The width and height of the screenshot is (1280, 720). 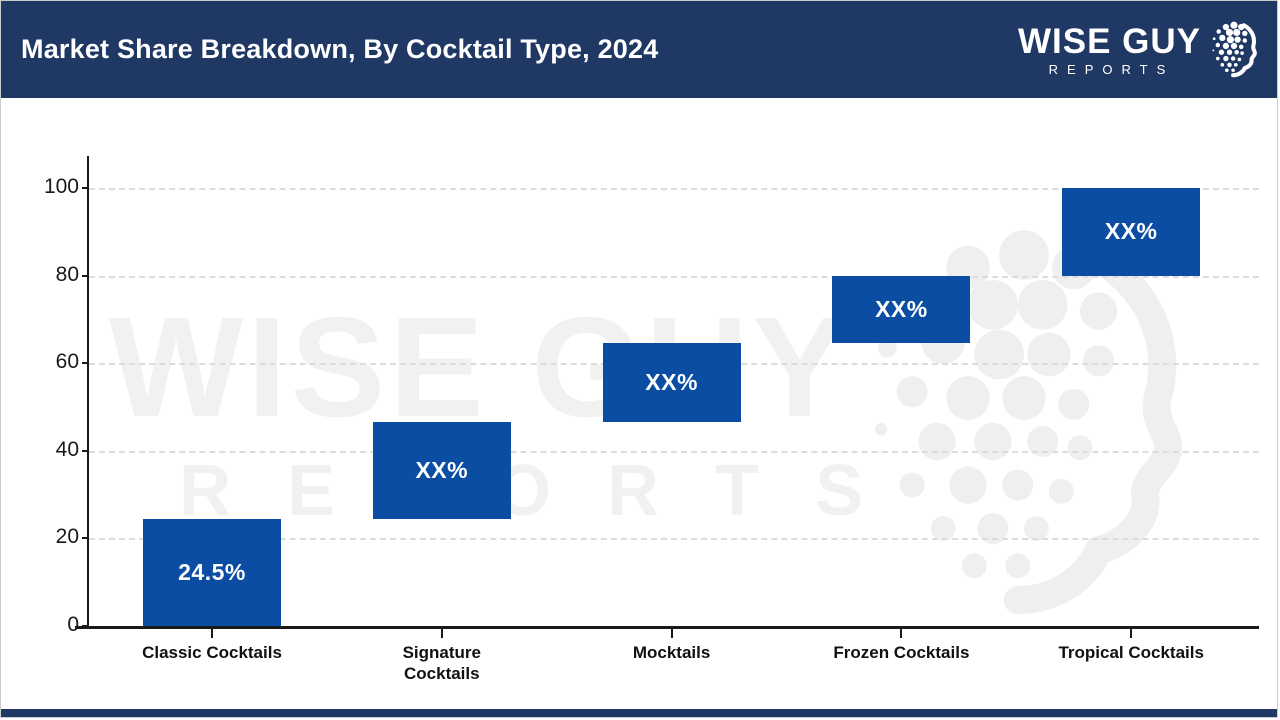 What do you see at coordinates (67, 362) in the screenshot?
I see `y-axis-tick-label: 60` at bounding box center [67, 362].